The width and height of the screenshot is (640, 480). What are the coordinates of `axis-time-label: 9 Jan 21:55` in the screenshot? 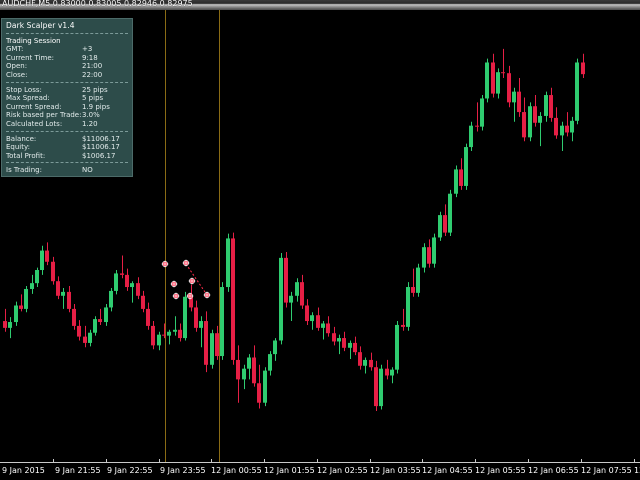 It's located at (78, 470).